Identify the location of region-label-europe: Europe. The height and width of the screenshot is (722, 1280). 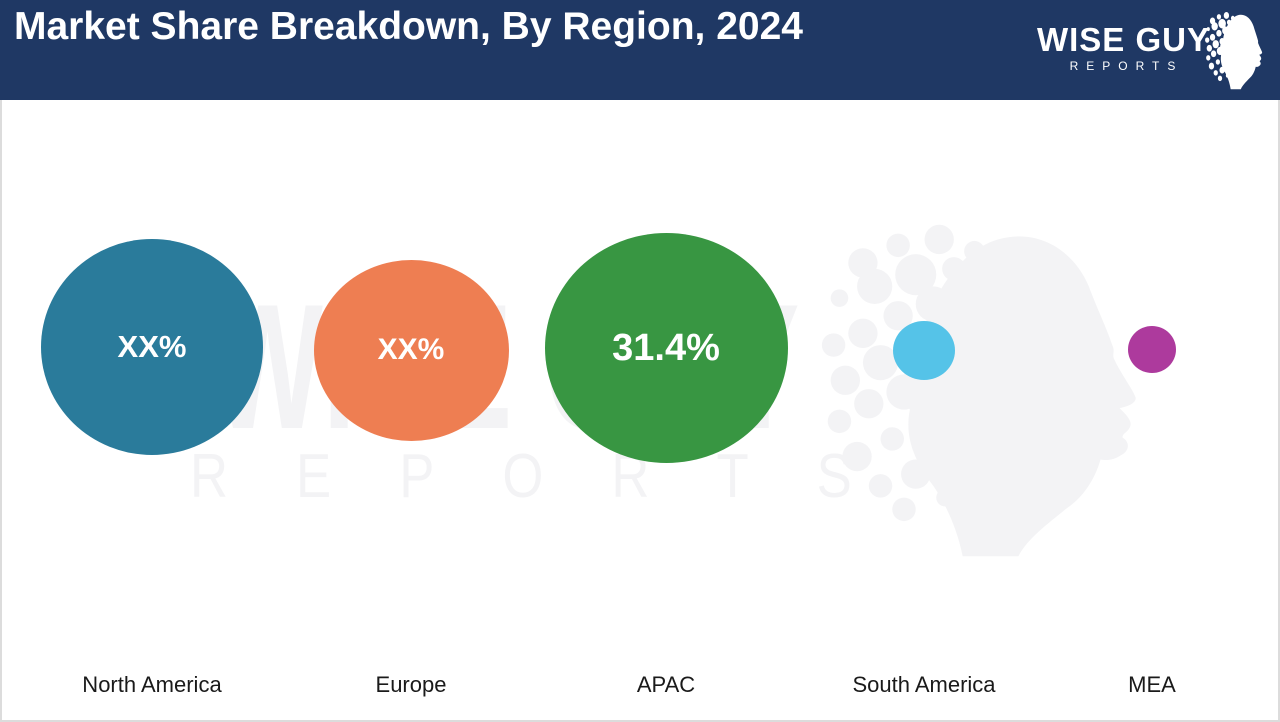
(411, 684).